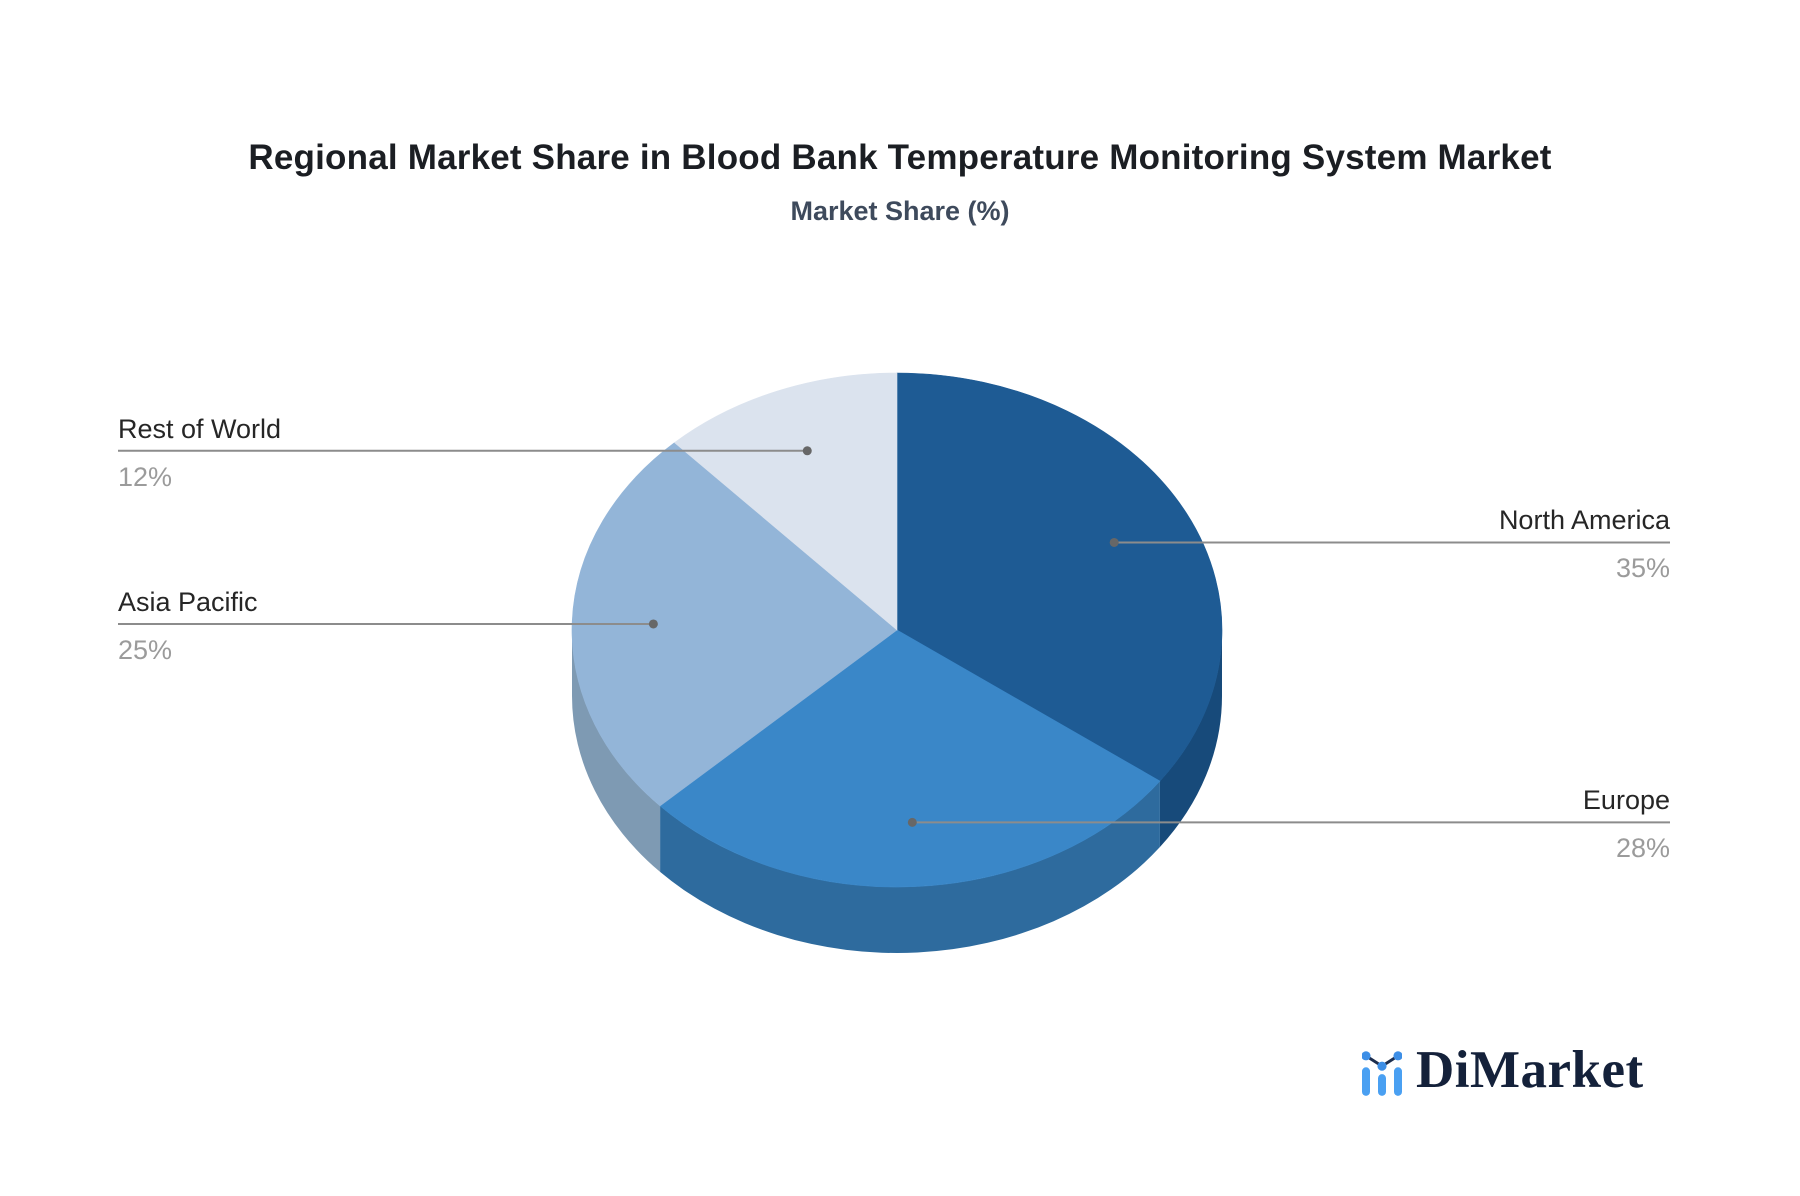  Describe the element at coordinates (1626, 800) in the screenshot. I see `slice-label-europe: Europe` at that location.